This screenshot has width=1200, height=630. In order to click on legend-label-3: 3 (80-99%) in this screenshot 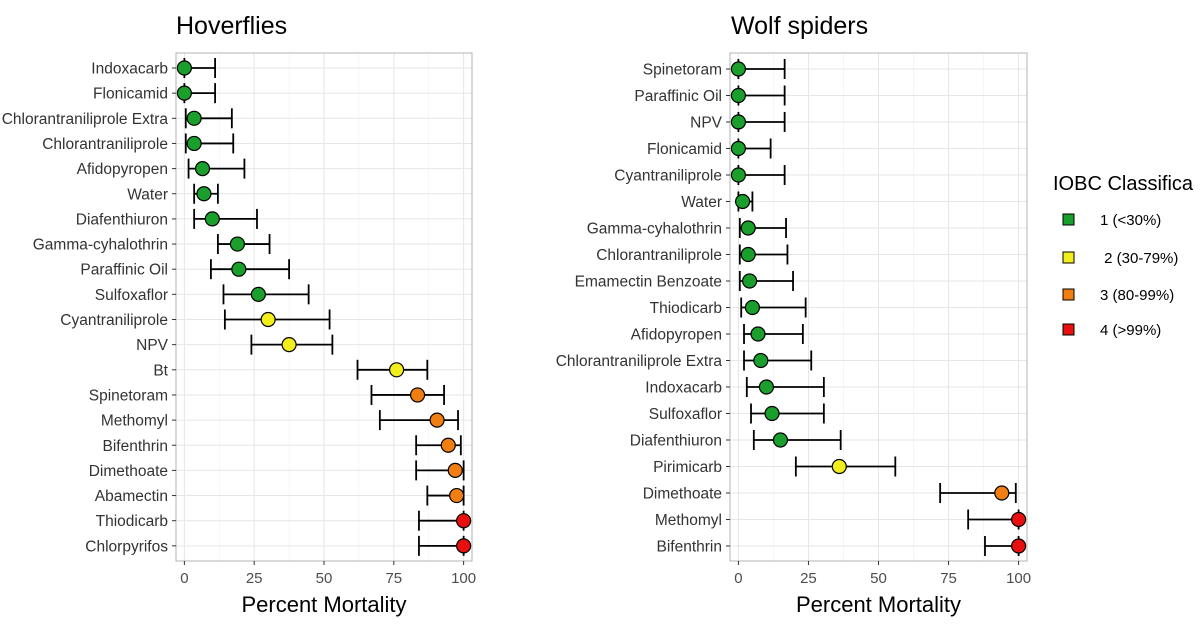, I will do `click(1137, 295)`.